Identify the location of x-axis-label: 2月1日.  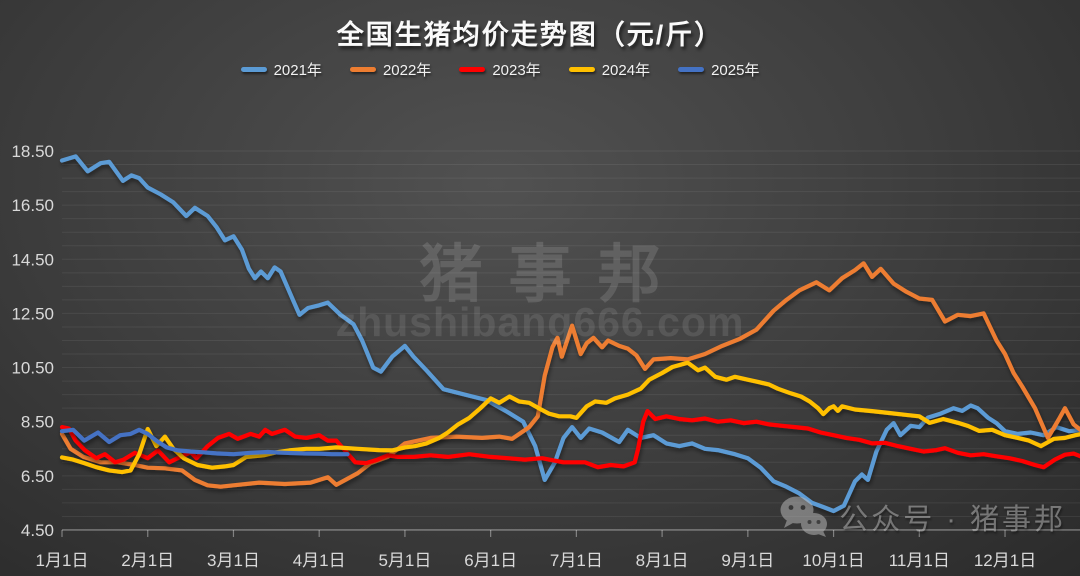
(147, 560).